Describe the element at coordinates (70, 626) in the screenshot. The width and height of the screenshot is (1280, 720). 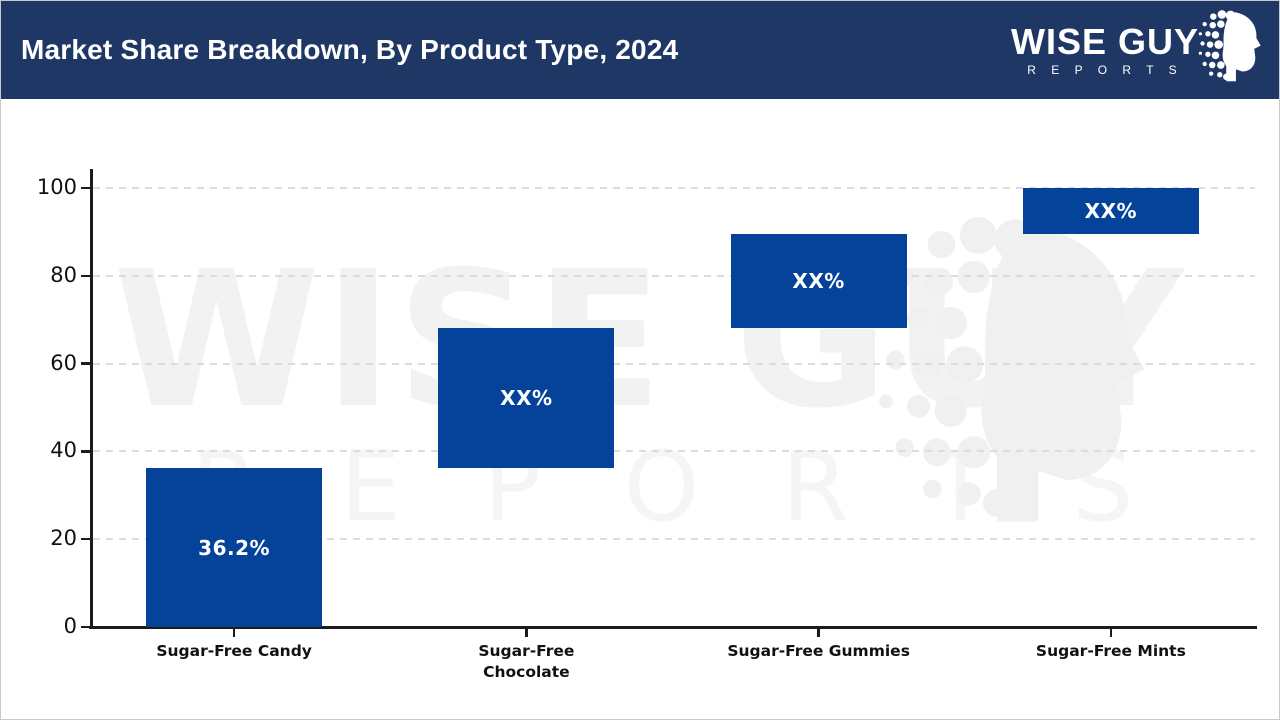
I see `y-tick-label-0: 0` at that location.